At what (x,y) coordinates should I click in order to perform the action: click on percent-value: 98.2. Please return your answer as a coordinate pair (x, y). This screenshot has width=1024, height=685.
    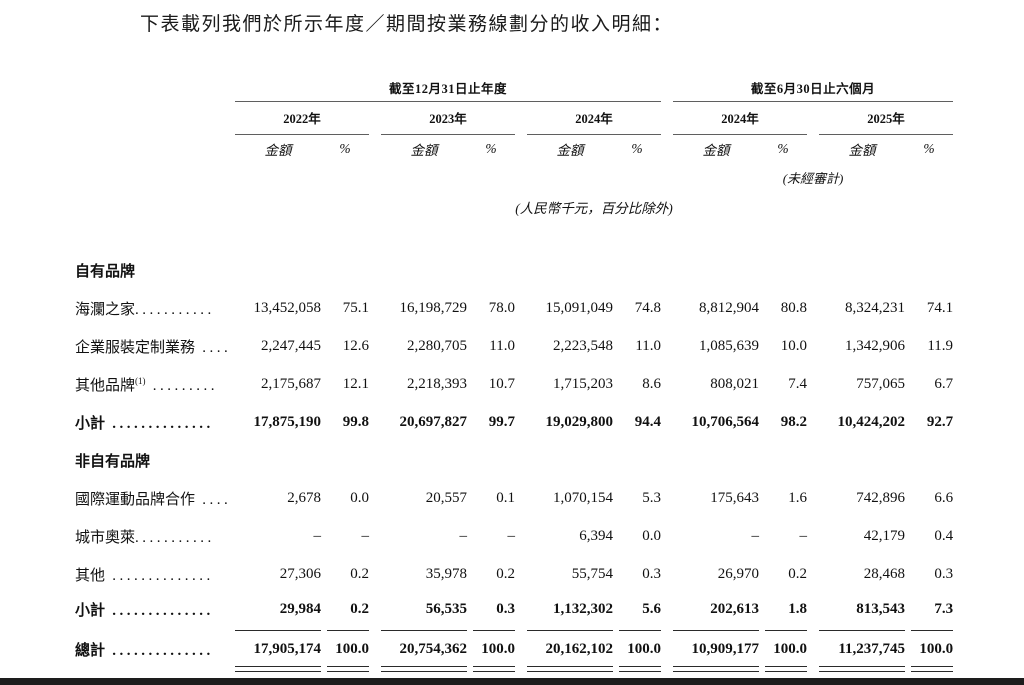
    Looking at the image, I should click on (794, 421).